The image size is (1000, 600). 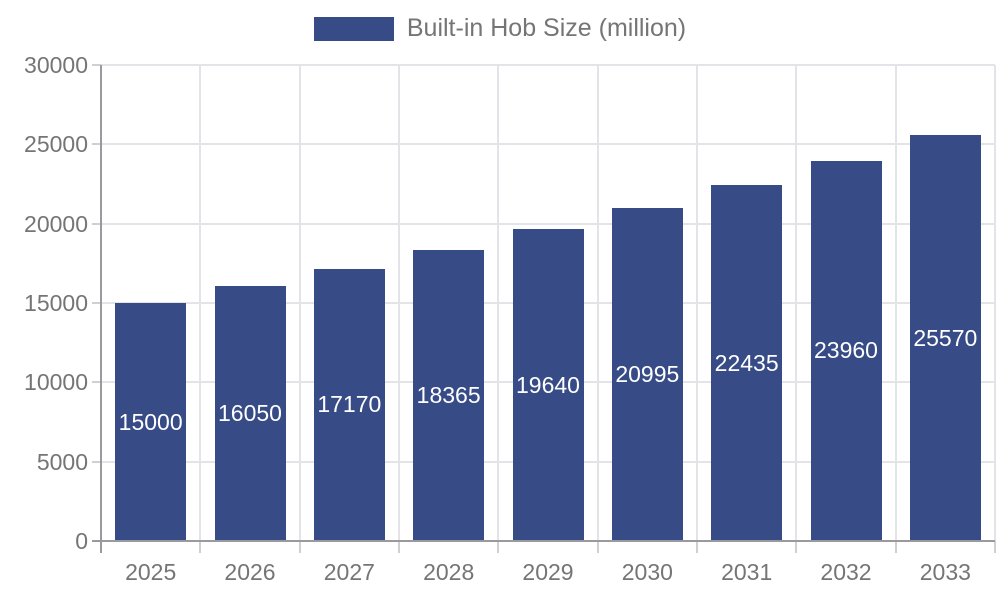 I want to click on bar: 22435, so click(x=747, y=363).